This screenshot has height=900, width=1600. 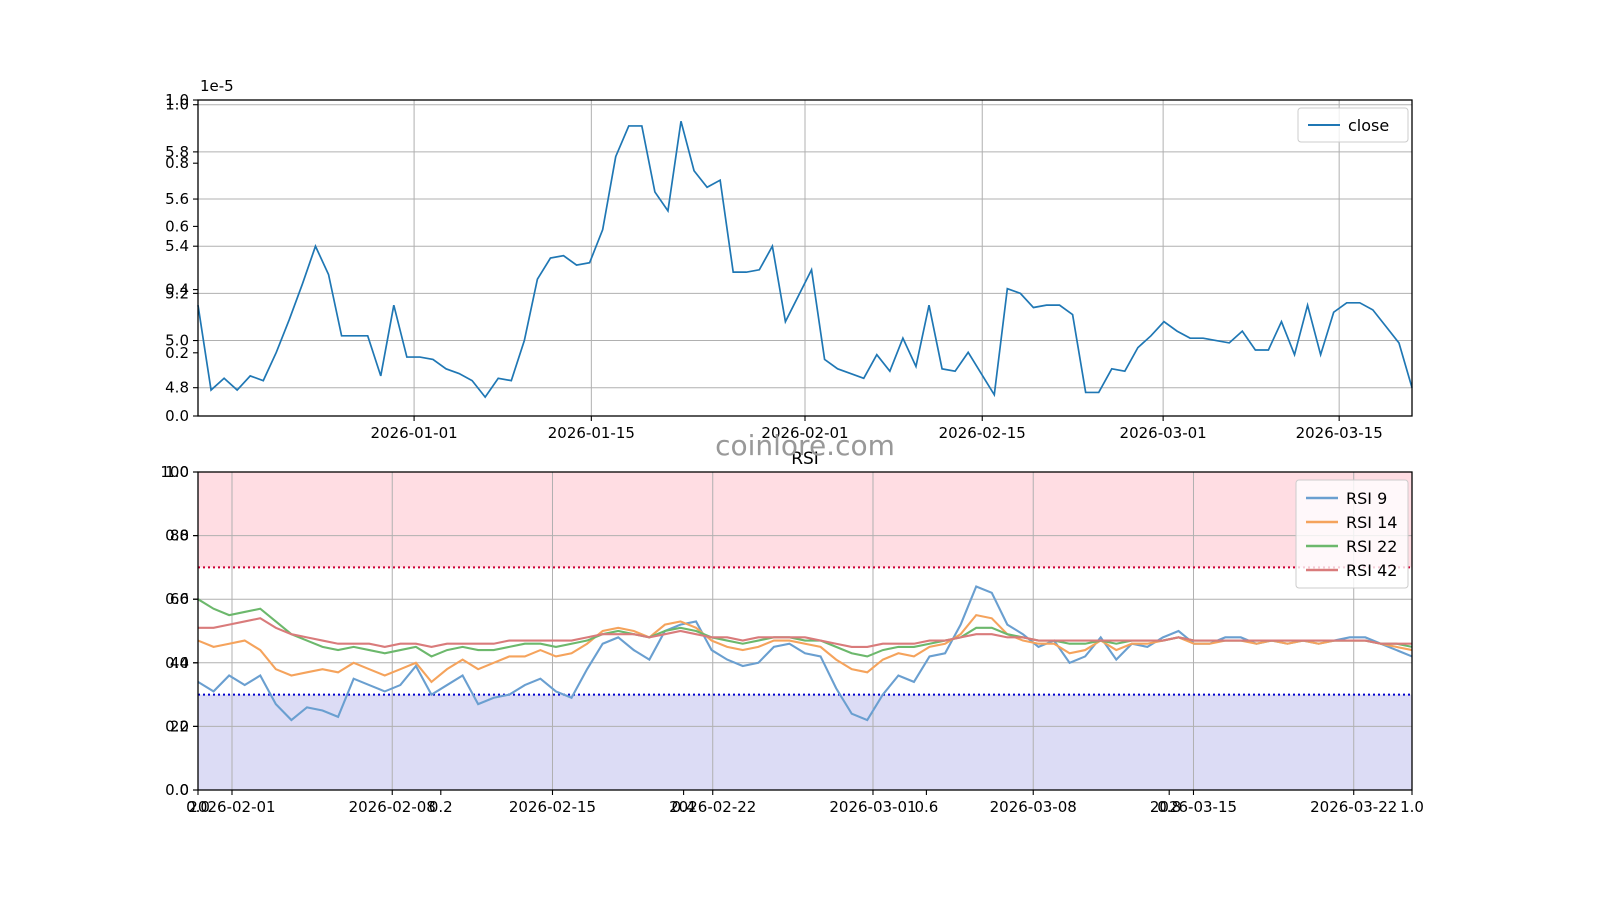 What do you see at coordinates (177, 105) in the screenshot?
I see `price-ytick-label: 1.0` at bounding box center [177, 105].